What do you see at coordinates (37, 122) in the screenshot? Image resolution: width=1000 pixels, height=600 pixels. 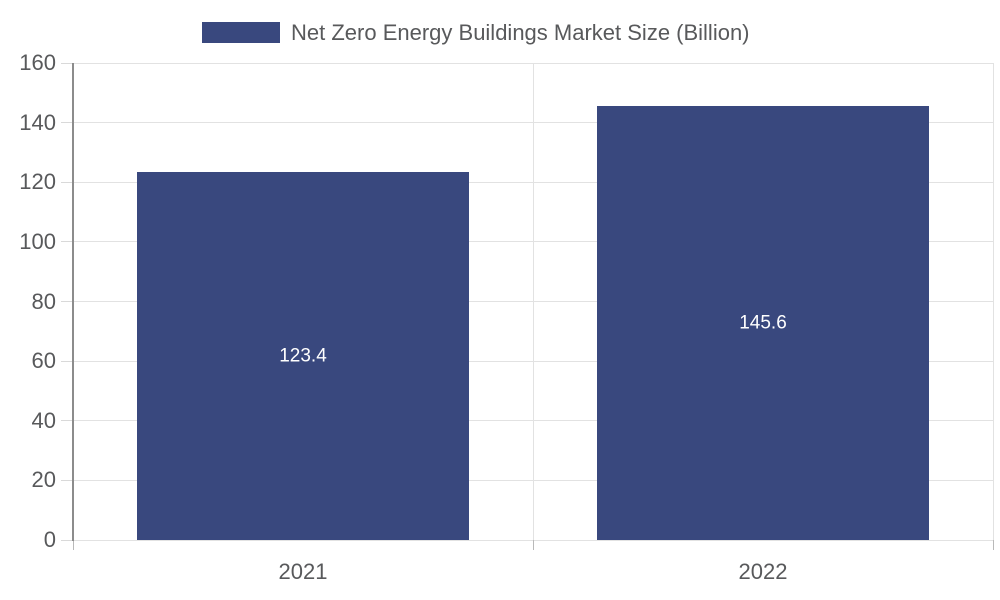 I see `y-tick-label: 140` at bounding box center [37, 122].